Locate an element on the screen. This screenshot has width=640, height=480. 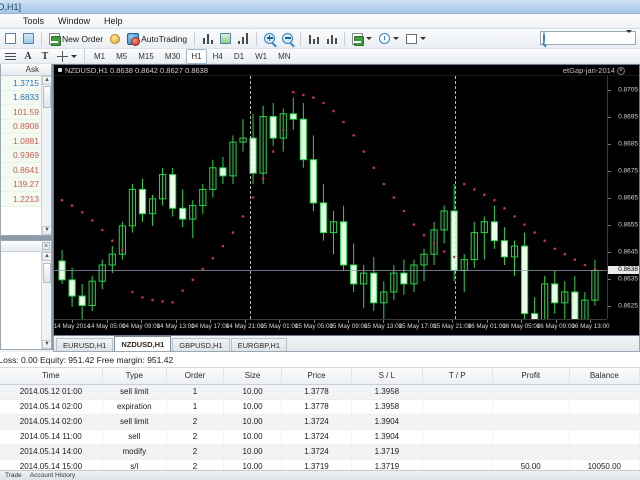
column-header-profit: Profit is located at coordinates (531, 376).